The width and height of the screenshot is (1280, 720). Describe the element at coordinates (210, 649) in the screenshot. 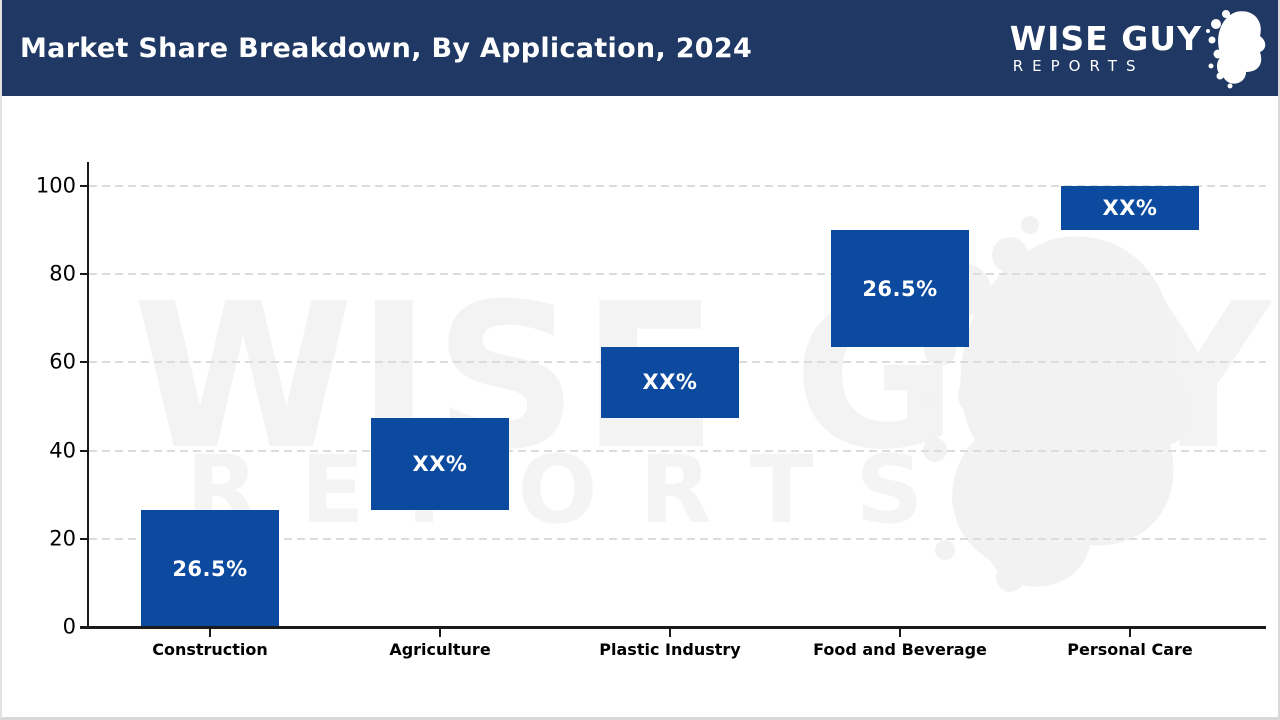

I see `x-tick-label: Construction` at that location.